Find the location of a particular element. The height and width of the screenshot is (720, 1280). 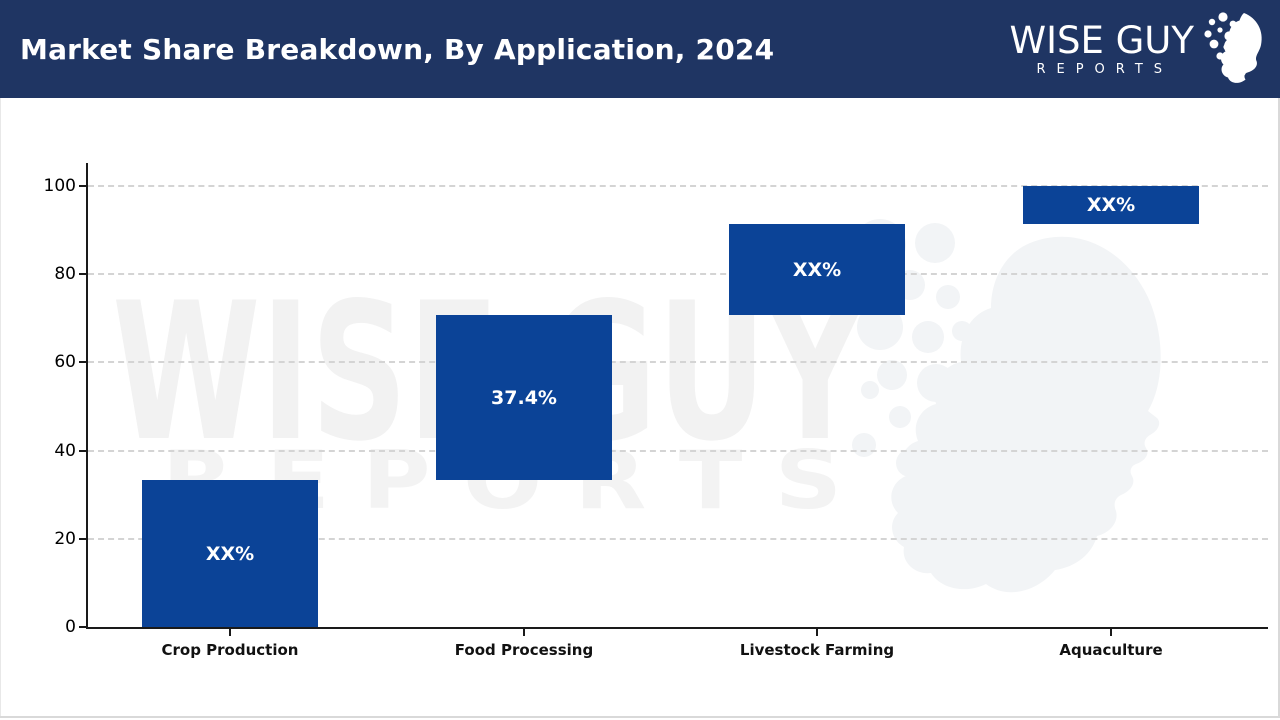

x-axis-spine is located at coordinates (677, 628).